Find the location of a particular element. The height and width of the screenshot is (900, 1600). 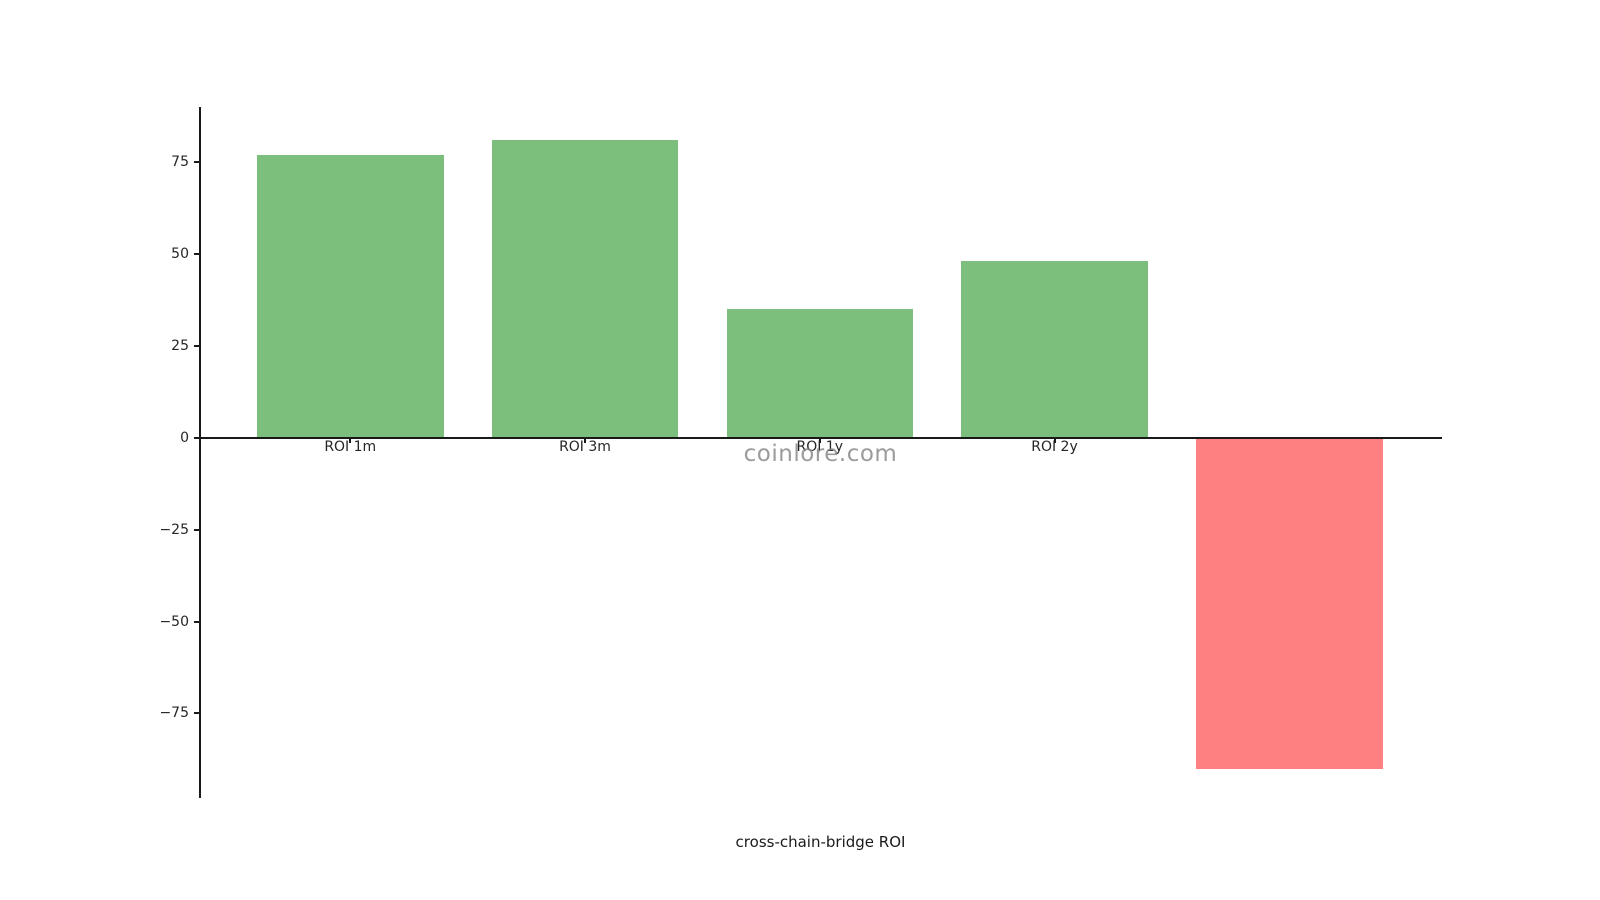

x-tick-roi-1y is located at coordinates (819, 440).